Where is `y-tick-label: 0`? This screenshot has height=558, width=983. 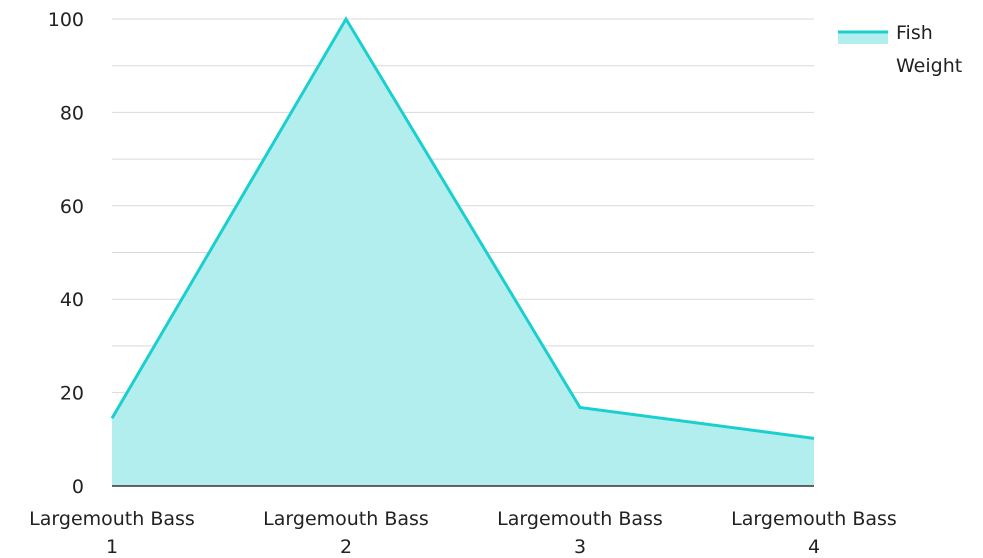 y-tick-label: 0 is located at coordinates (78, 487).